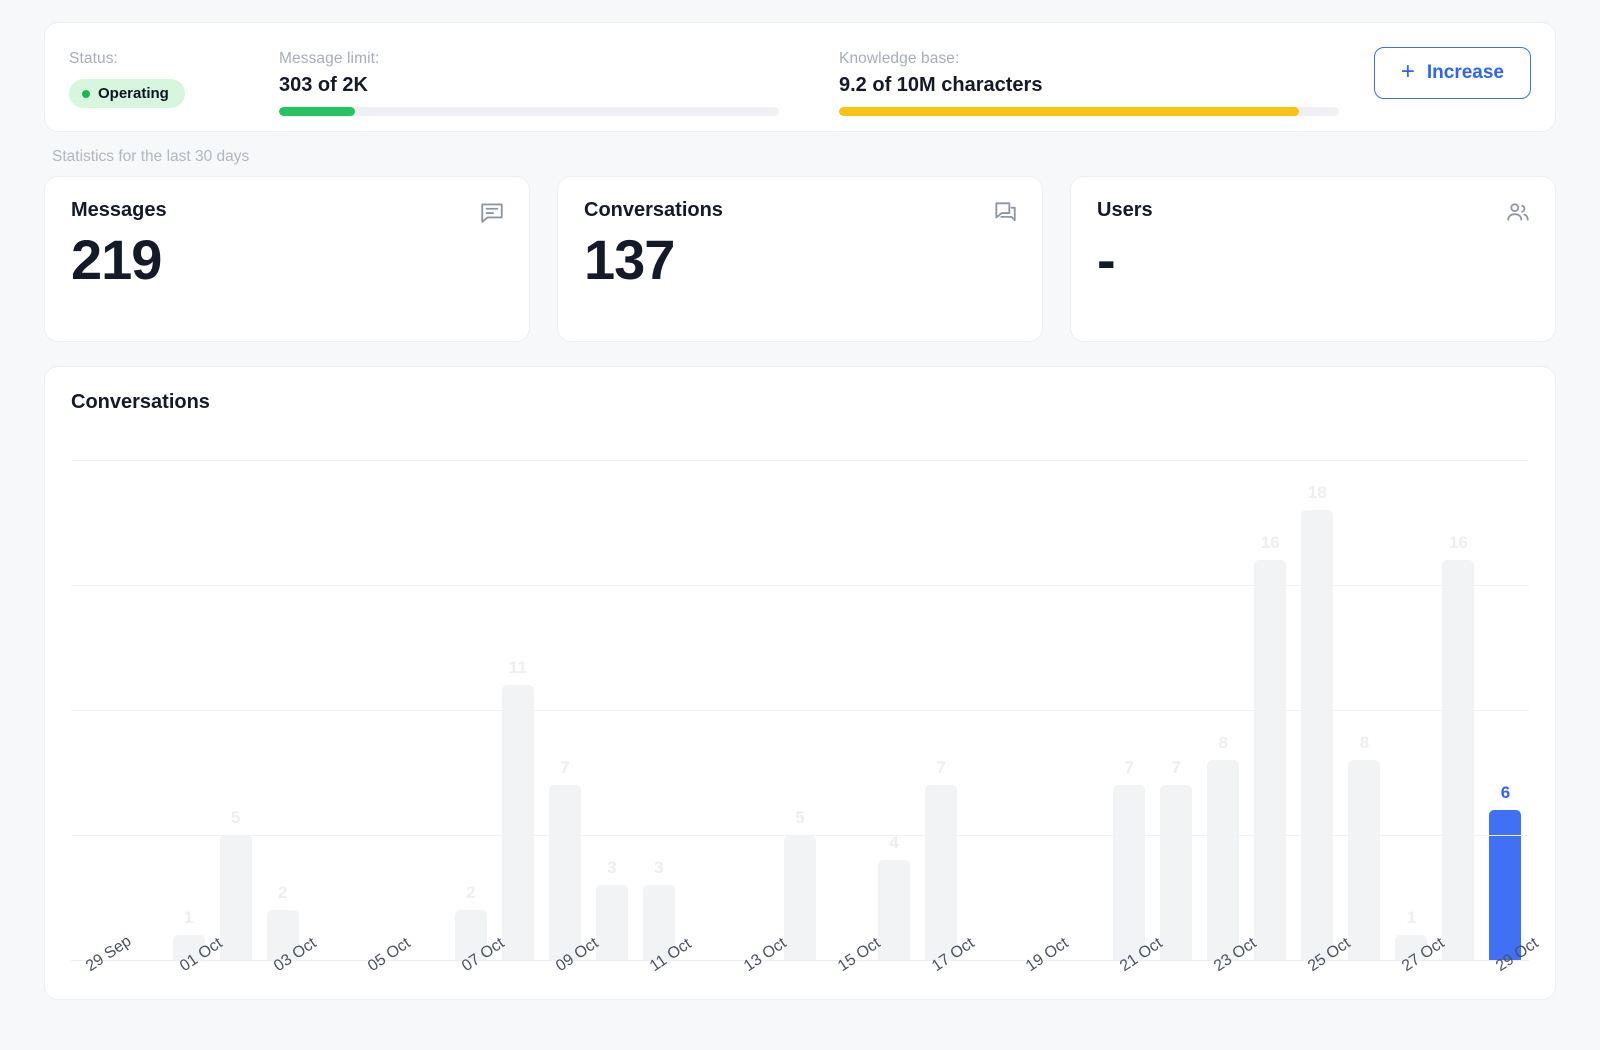 The image size is (1600, 1050). What do you see at coordinates (629, 259) in the screenshot?
I see `stat-card-value: 137` at bounding box center [629, 259].